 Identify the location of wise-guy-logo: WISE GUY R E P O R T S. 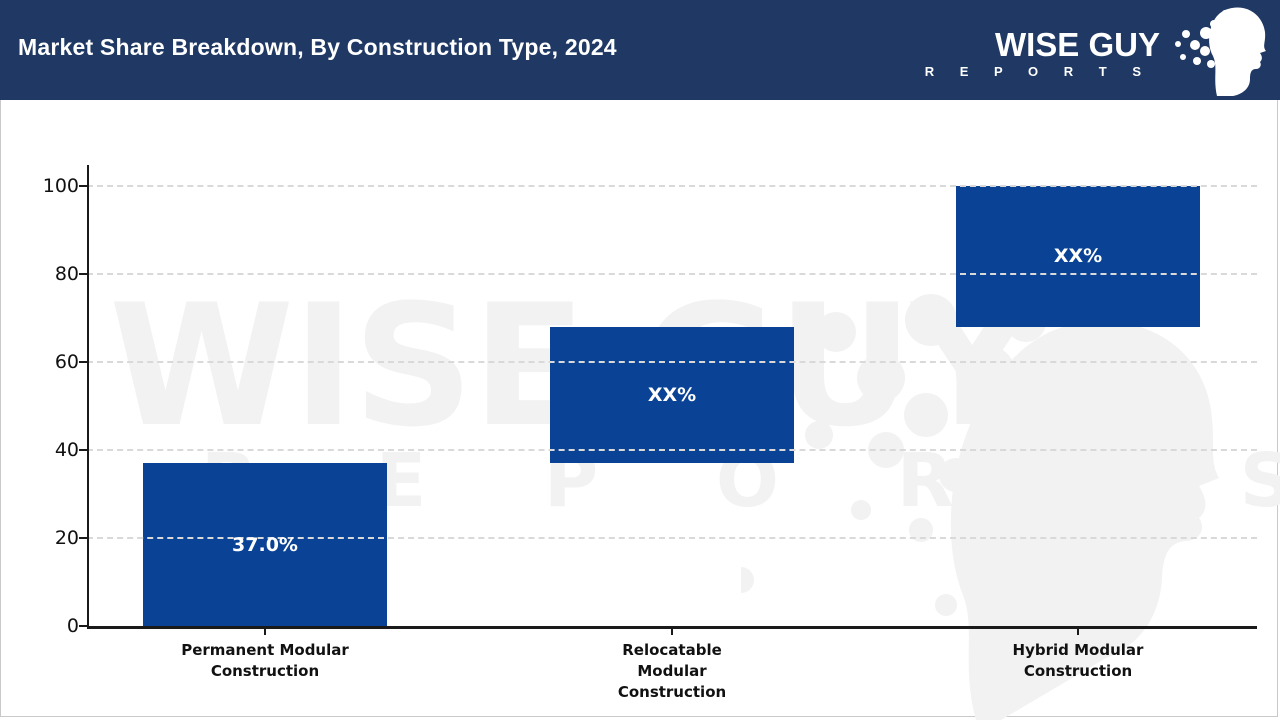
(1097, 50).